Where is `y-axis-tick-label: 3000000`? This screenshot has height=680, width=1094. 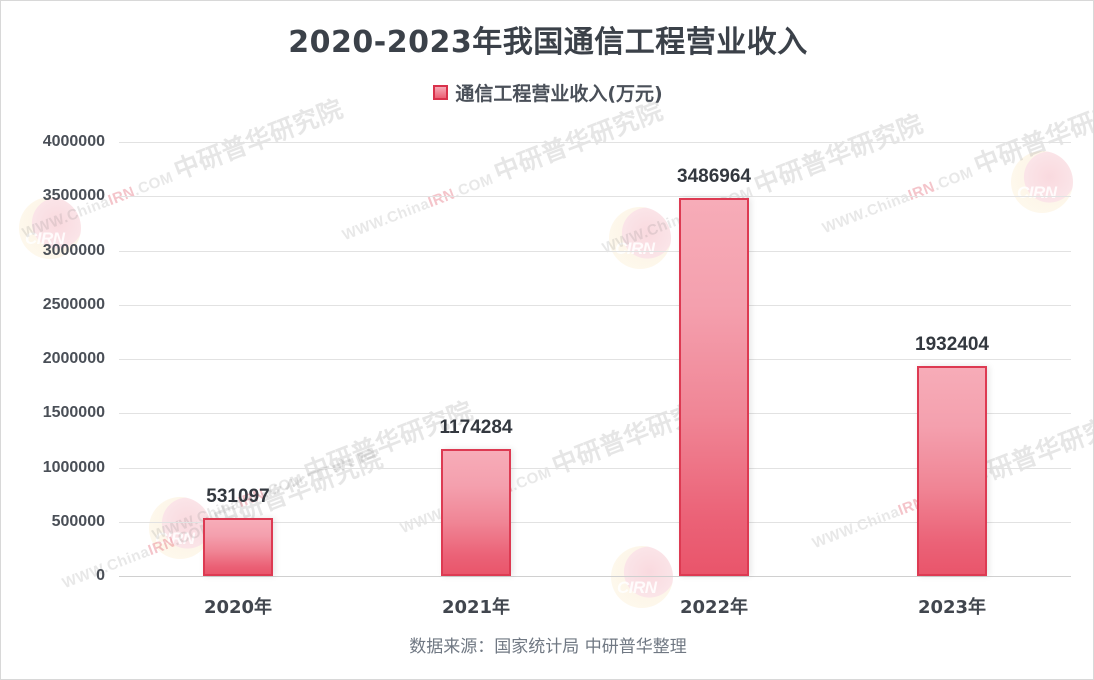 y-axis-tick-label: 3000000 is located at coordinates (73, 250).